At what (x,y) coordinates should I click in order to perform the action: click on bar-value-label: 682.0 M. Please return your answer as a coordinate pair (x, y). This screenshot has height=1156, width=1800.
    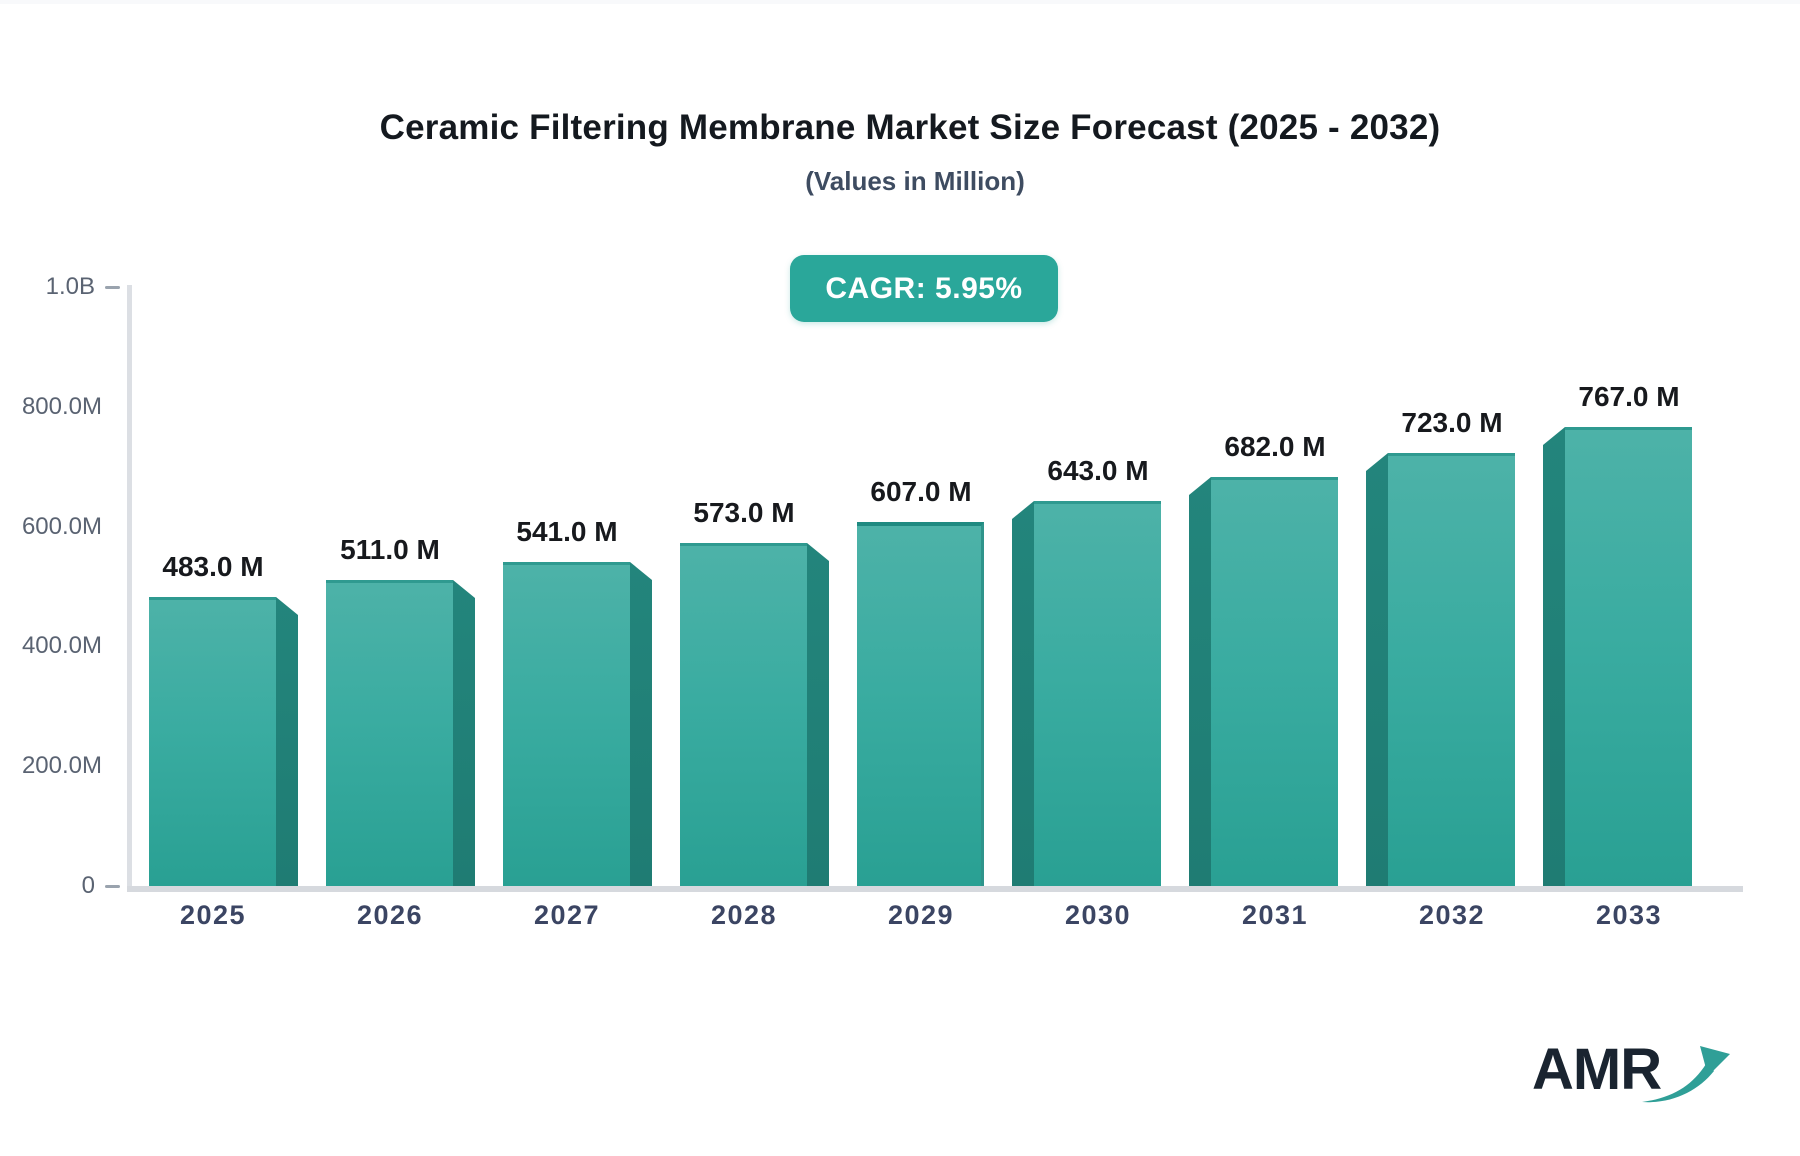
    Looking at the image, I should click on (1275, 446).